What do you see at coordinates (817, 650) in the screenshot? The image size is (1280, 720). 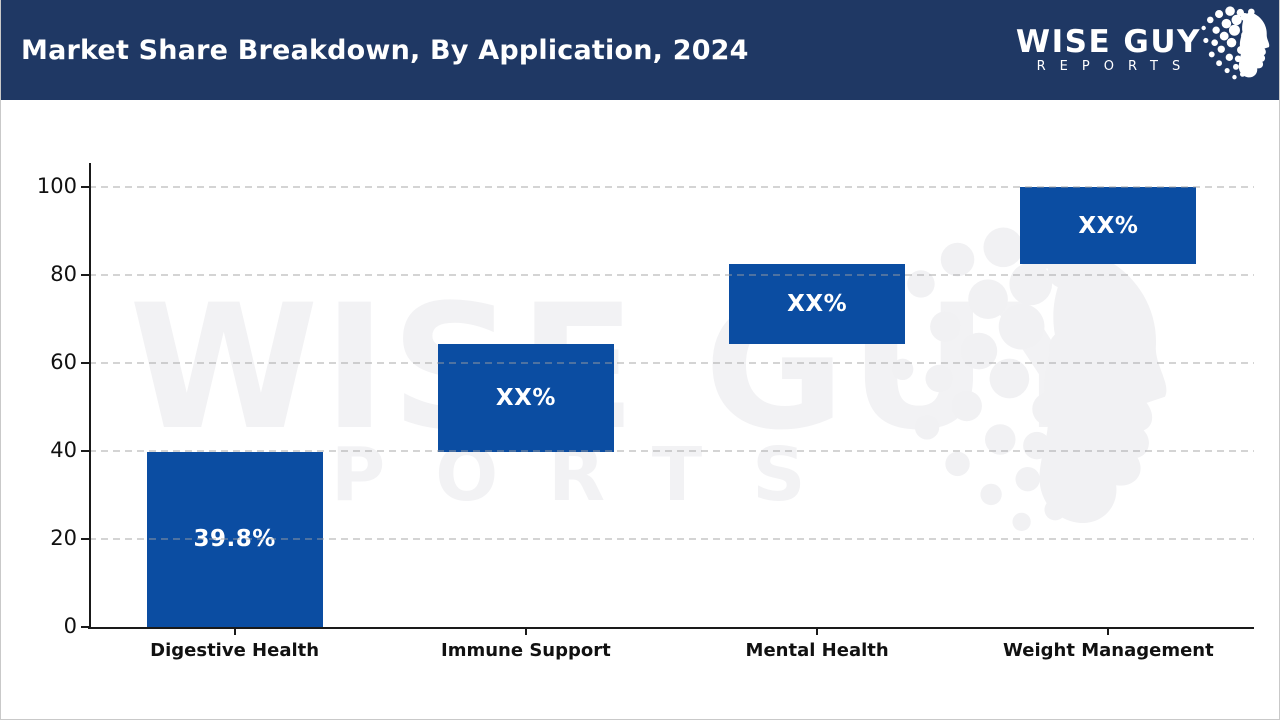 I see `category-label: Mental Health` at bounding box center [817, 650].